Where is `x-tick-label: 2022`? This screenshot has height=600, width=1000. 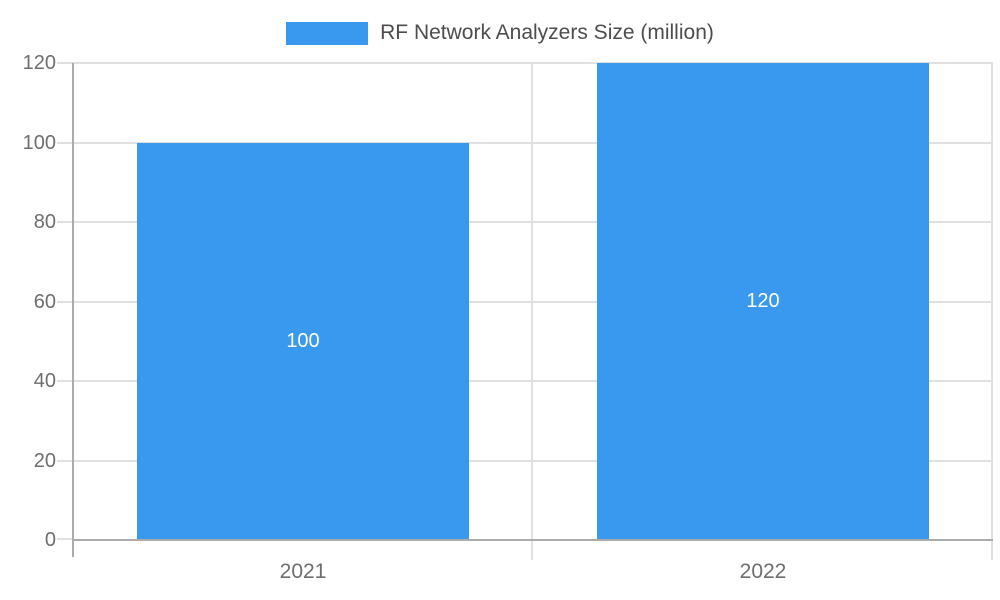 x-tick-label: 2022 is located at coordinates (763, 571).